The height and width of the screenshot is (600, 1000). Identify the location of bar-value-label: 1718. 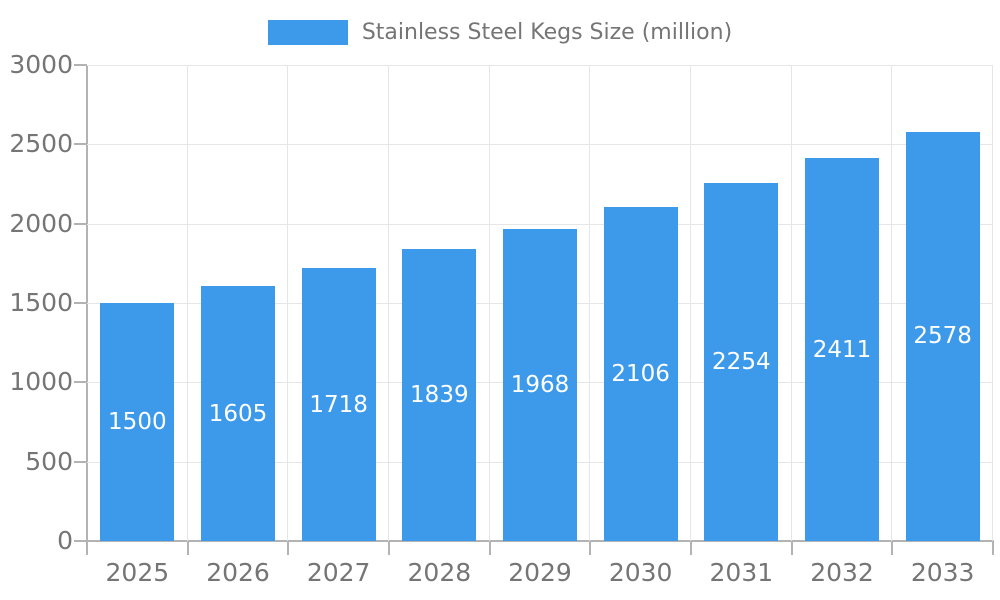
(338, 404).